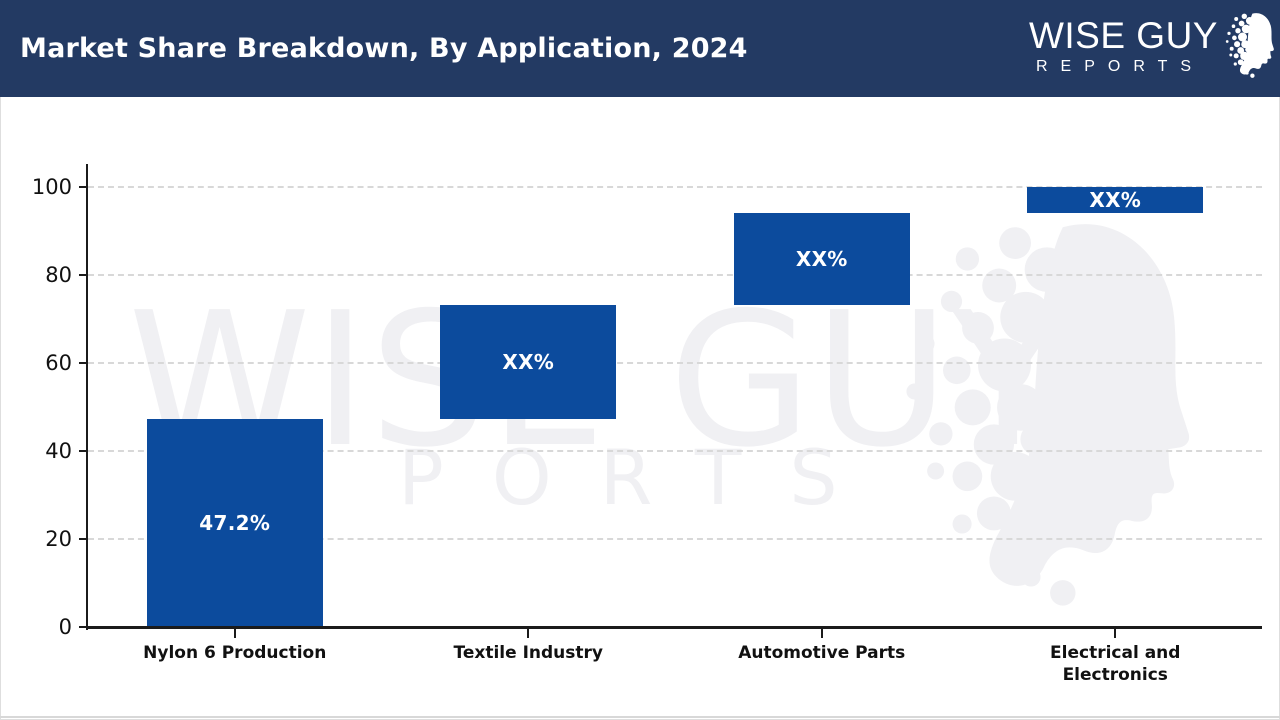 The image size is (1280, 720). Describe the element at coordinates (1123, 35) in the screenshot. I see `logo-wordmark: WISE GUY` at that location.